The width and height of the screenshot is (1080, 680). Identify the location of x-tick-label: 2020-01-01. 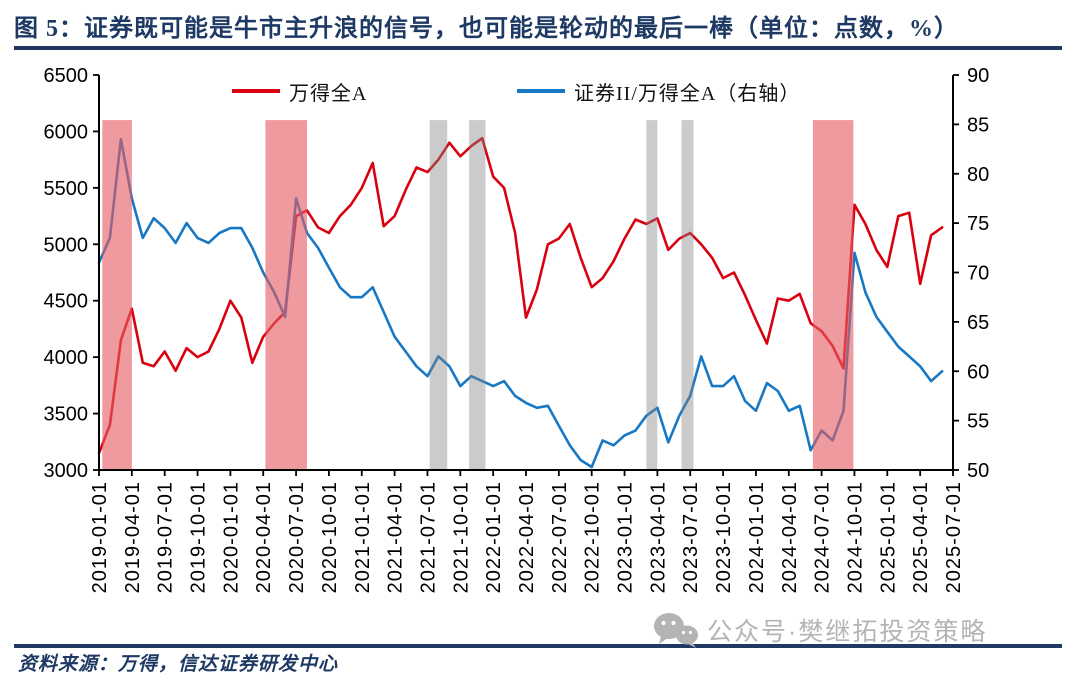
(231, 537).